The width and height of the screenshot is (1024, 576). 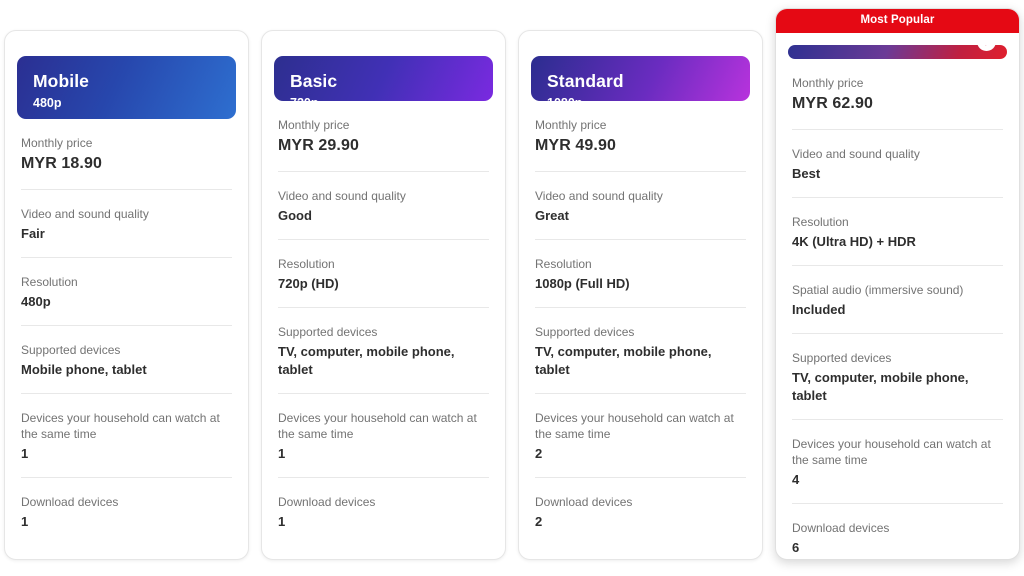 What do you see at coordinates (897, 164) in the screenshot?
I see `feature-row: Video and sound quality Best` at bounding box center [897, 164].